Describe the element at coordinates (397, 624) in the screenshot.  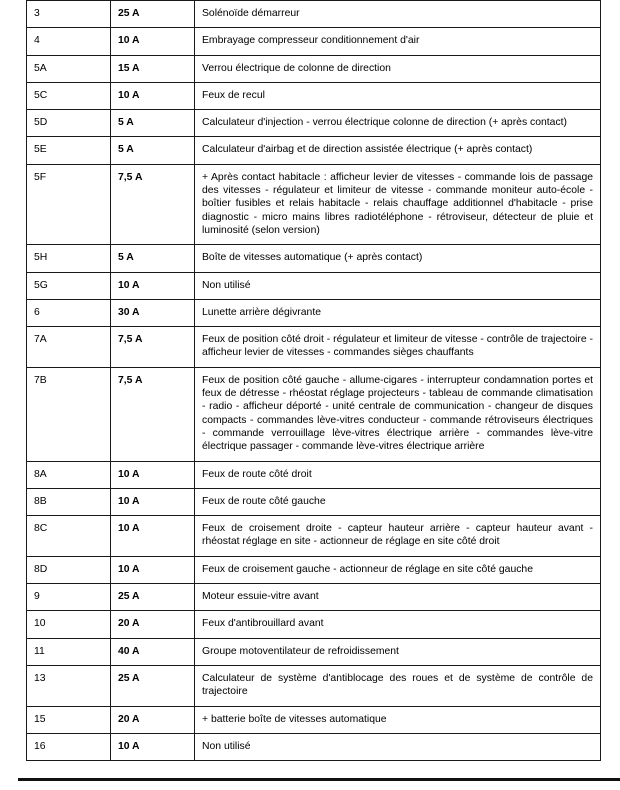
I see `fuse-description-cell: Feux d'antibrouillard avant` at that location.